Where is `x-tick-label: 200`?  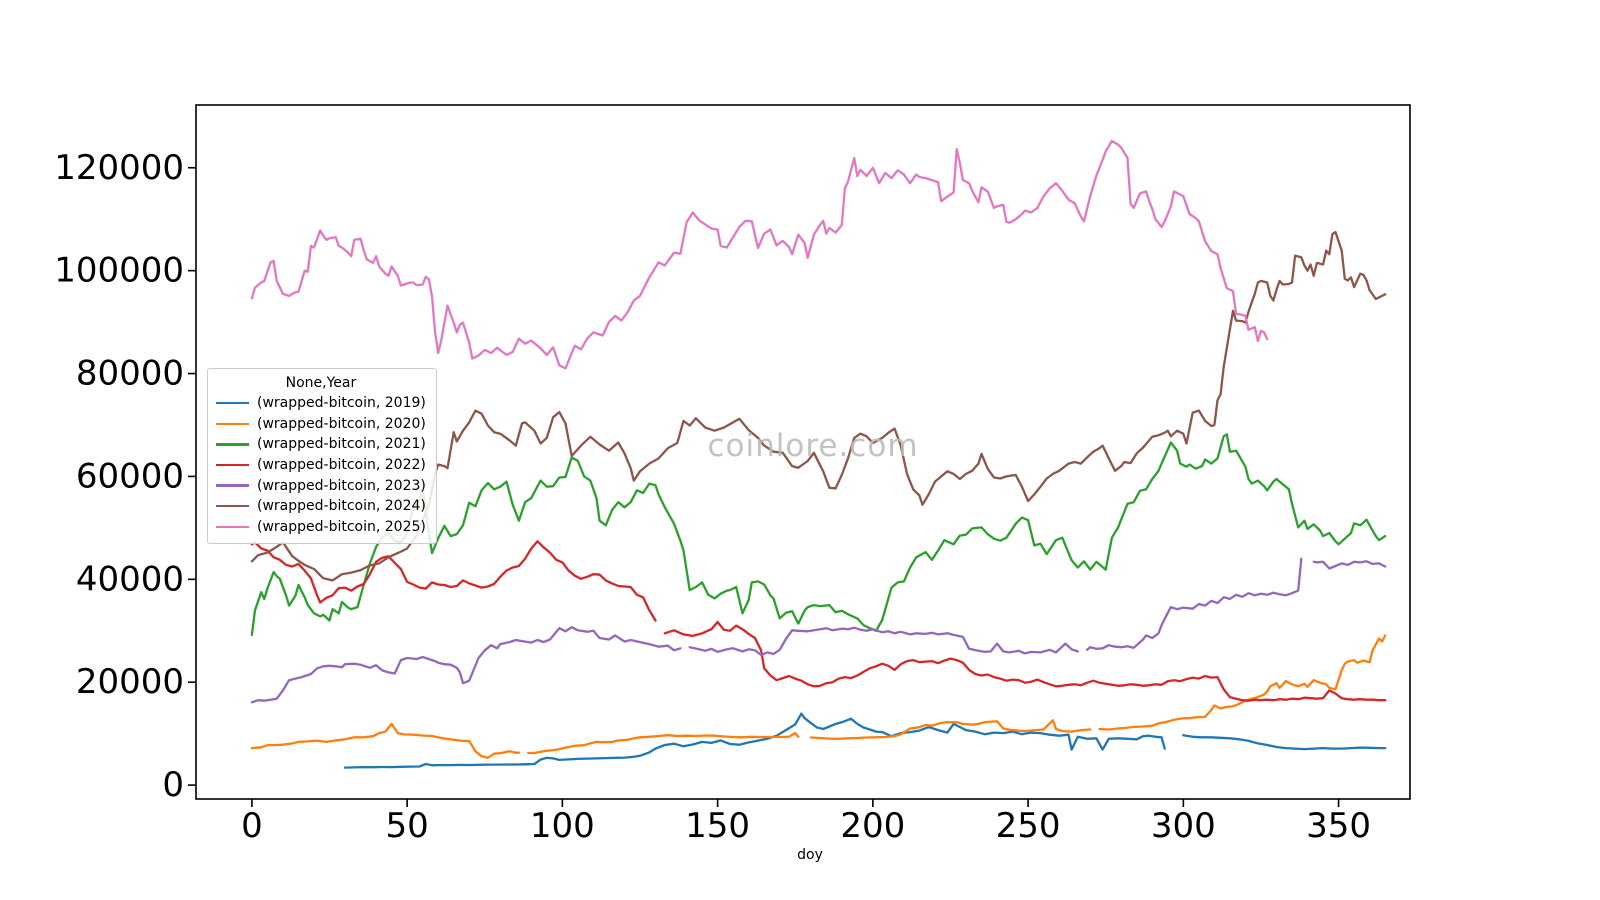 x-tick-label: 200 is located at coordinates (872, 826).